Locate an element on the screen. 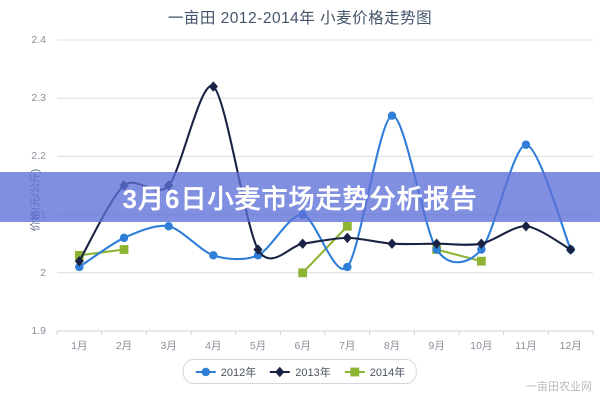 The height and width of the screenshot is (400, 600). y-tick-label: 2.4 is located at coordinates (38, 40).